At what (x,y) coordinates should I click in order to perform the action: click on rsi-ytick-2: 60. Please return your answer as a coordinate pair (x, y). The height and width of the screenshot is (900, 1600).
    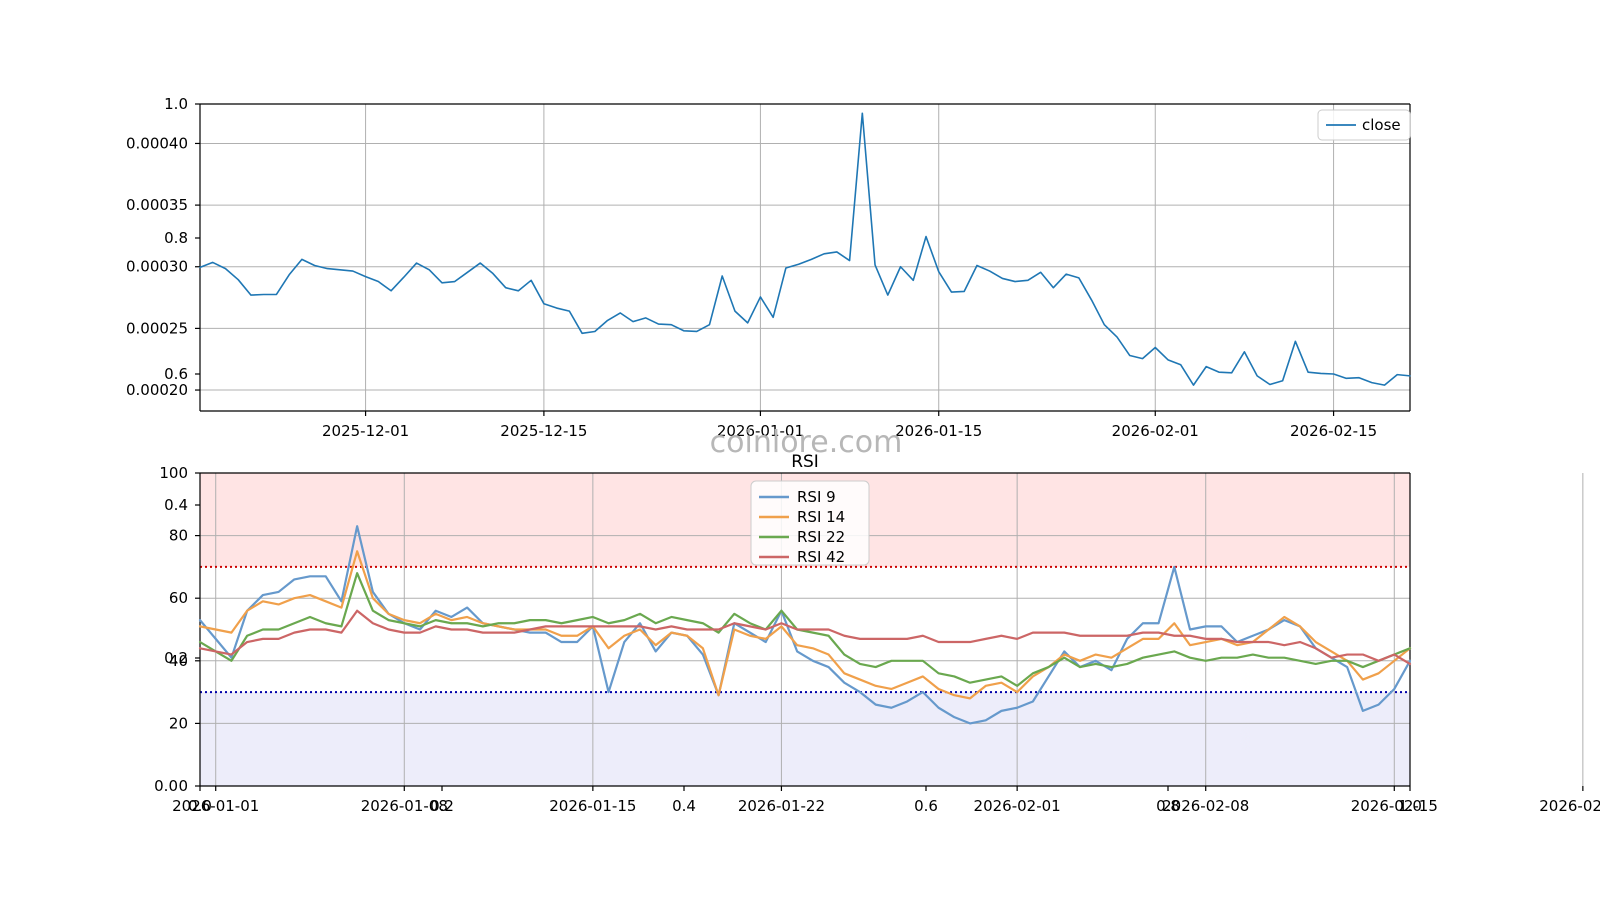
    Looking at the image, I should click on (178, 598).